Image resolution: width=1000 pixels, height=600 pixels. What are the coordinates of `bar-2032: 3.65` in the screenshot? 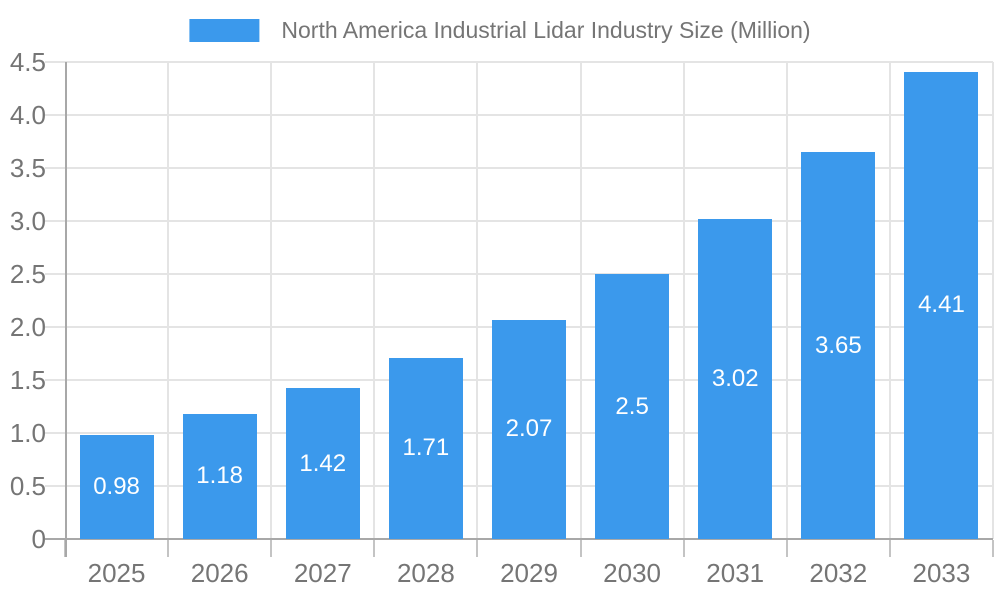 It's located at (838, 345).